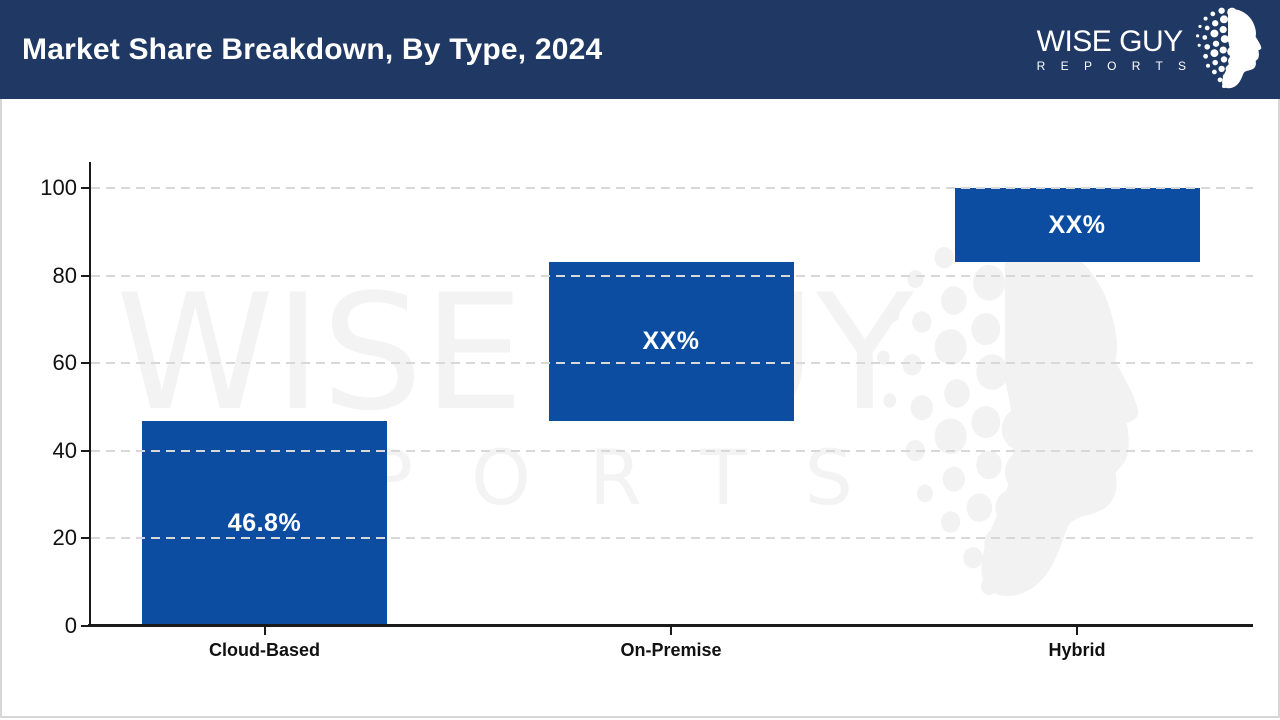 Image resolution: width=1280 pixels, height=720 pixels. What do you see at coordinates (1110, 41) in the screenshot?
I see `logo-wordmark: WISE GUY` at bounding box center [1110, 41].